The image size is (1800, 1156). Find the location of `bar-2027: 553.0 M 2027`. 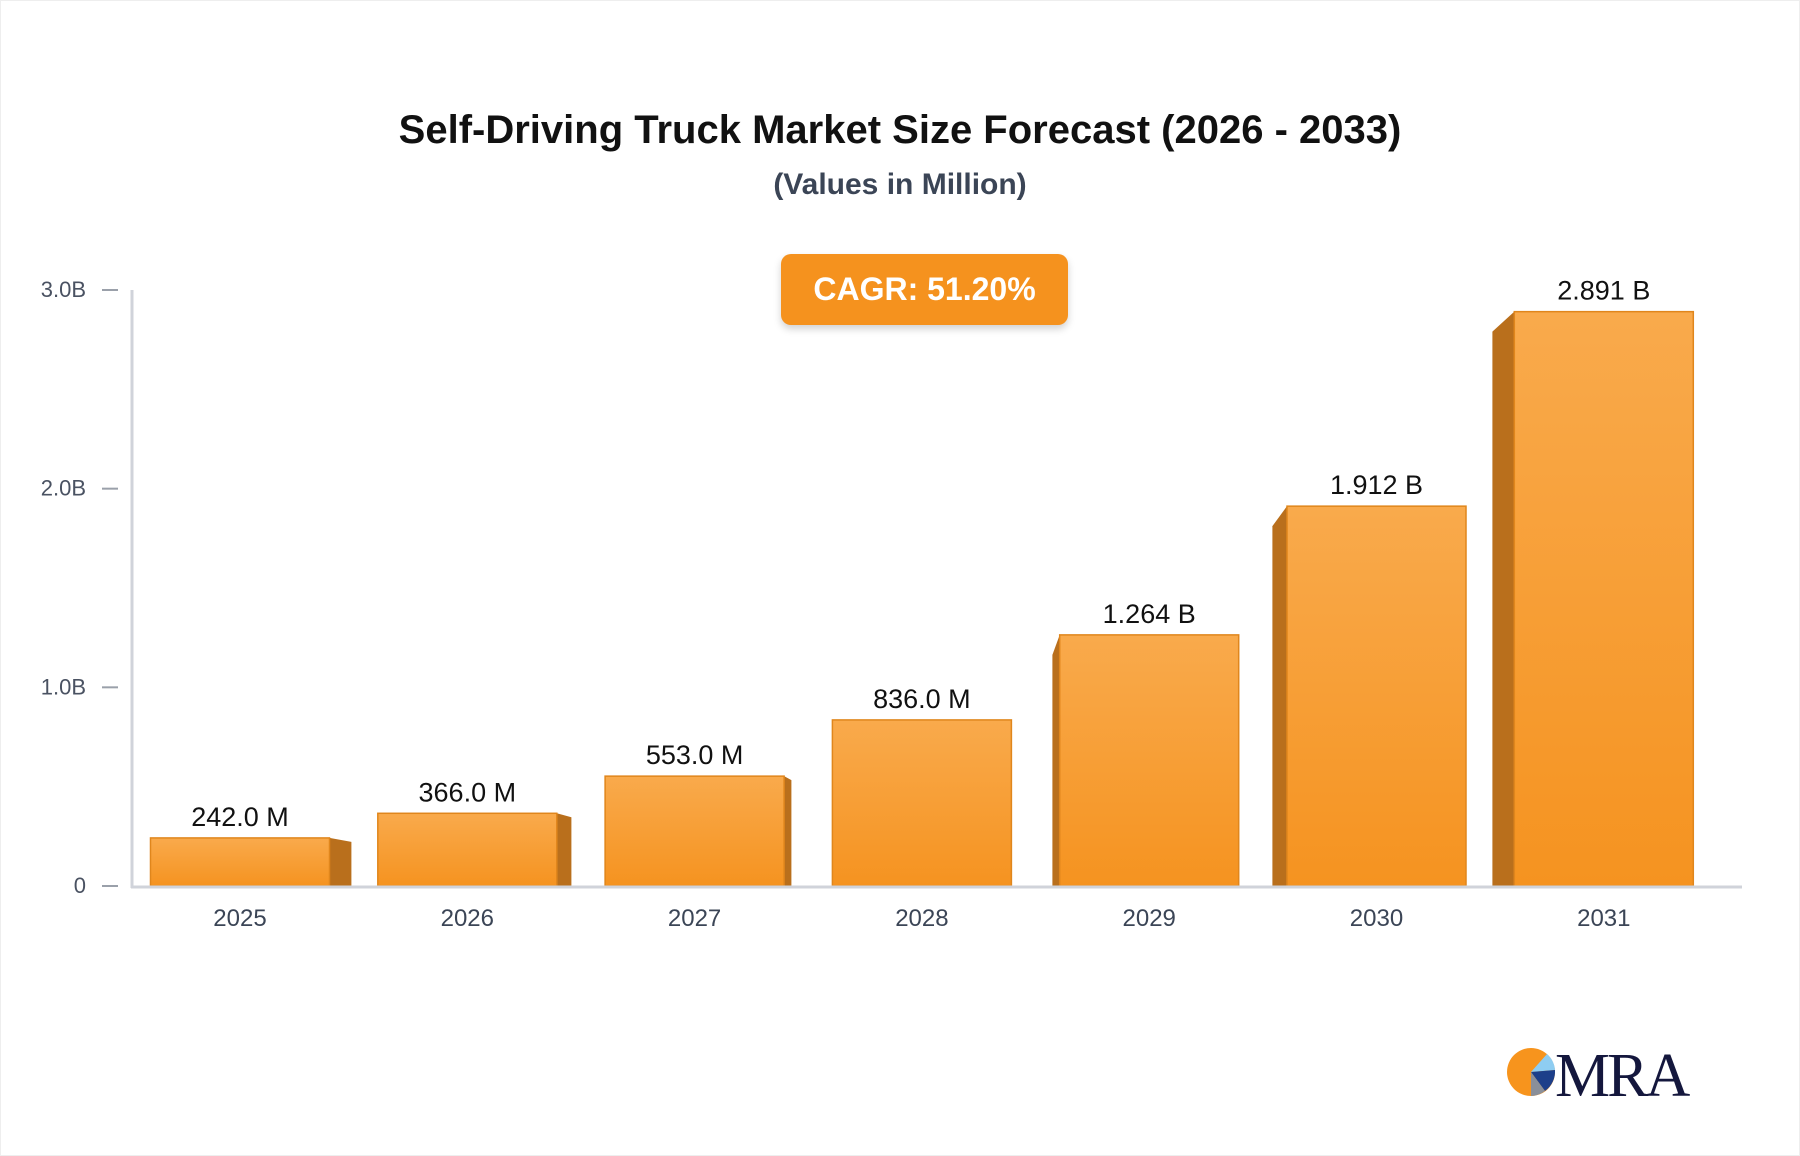

bar-2027: 553.0 M 2027 is located at coordinates (698, 836).